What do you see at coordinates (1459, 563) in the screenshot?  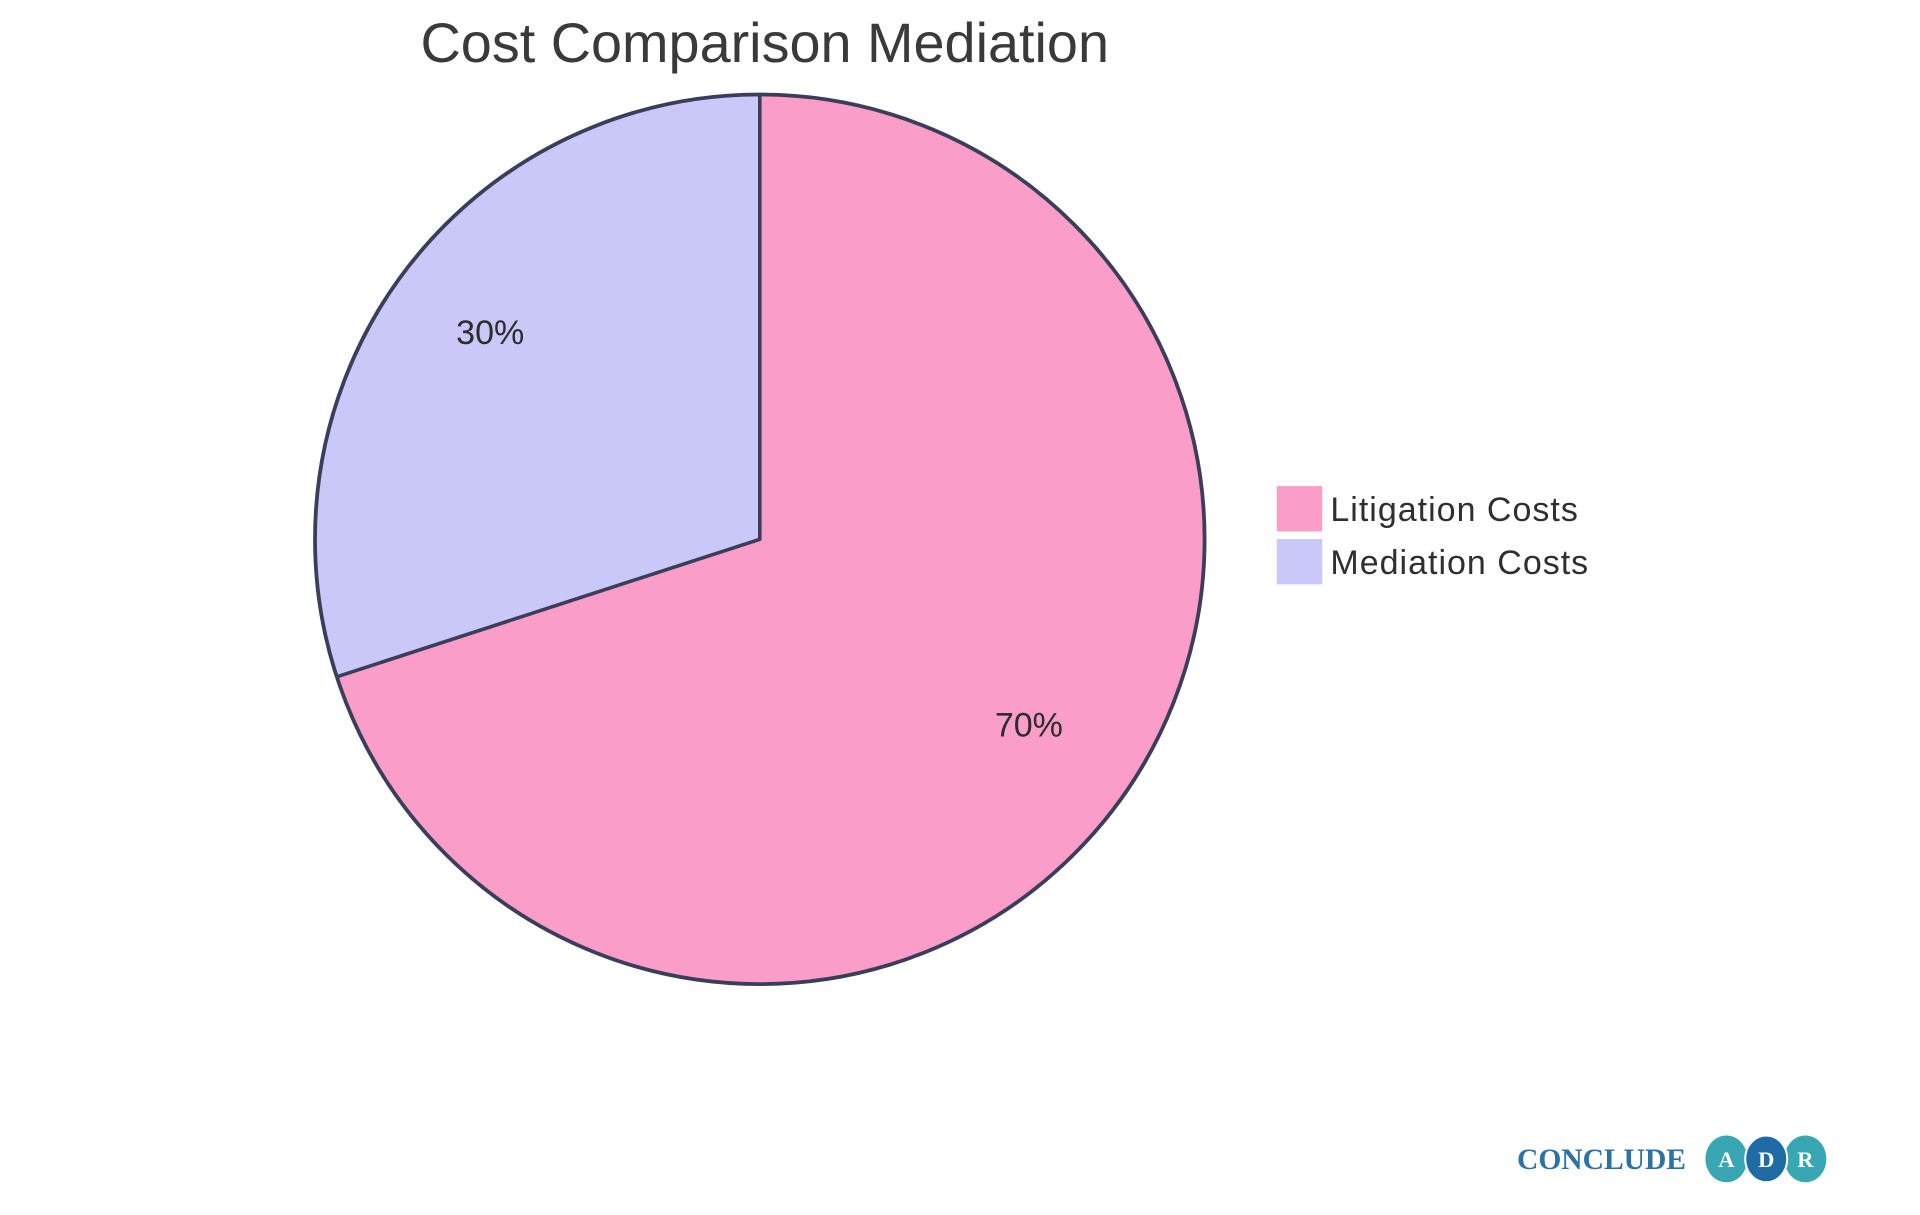 I see `svg-text: Mediation Costs` at bounding box center [1459, 563].